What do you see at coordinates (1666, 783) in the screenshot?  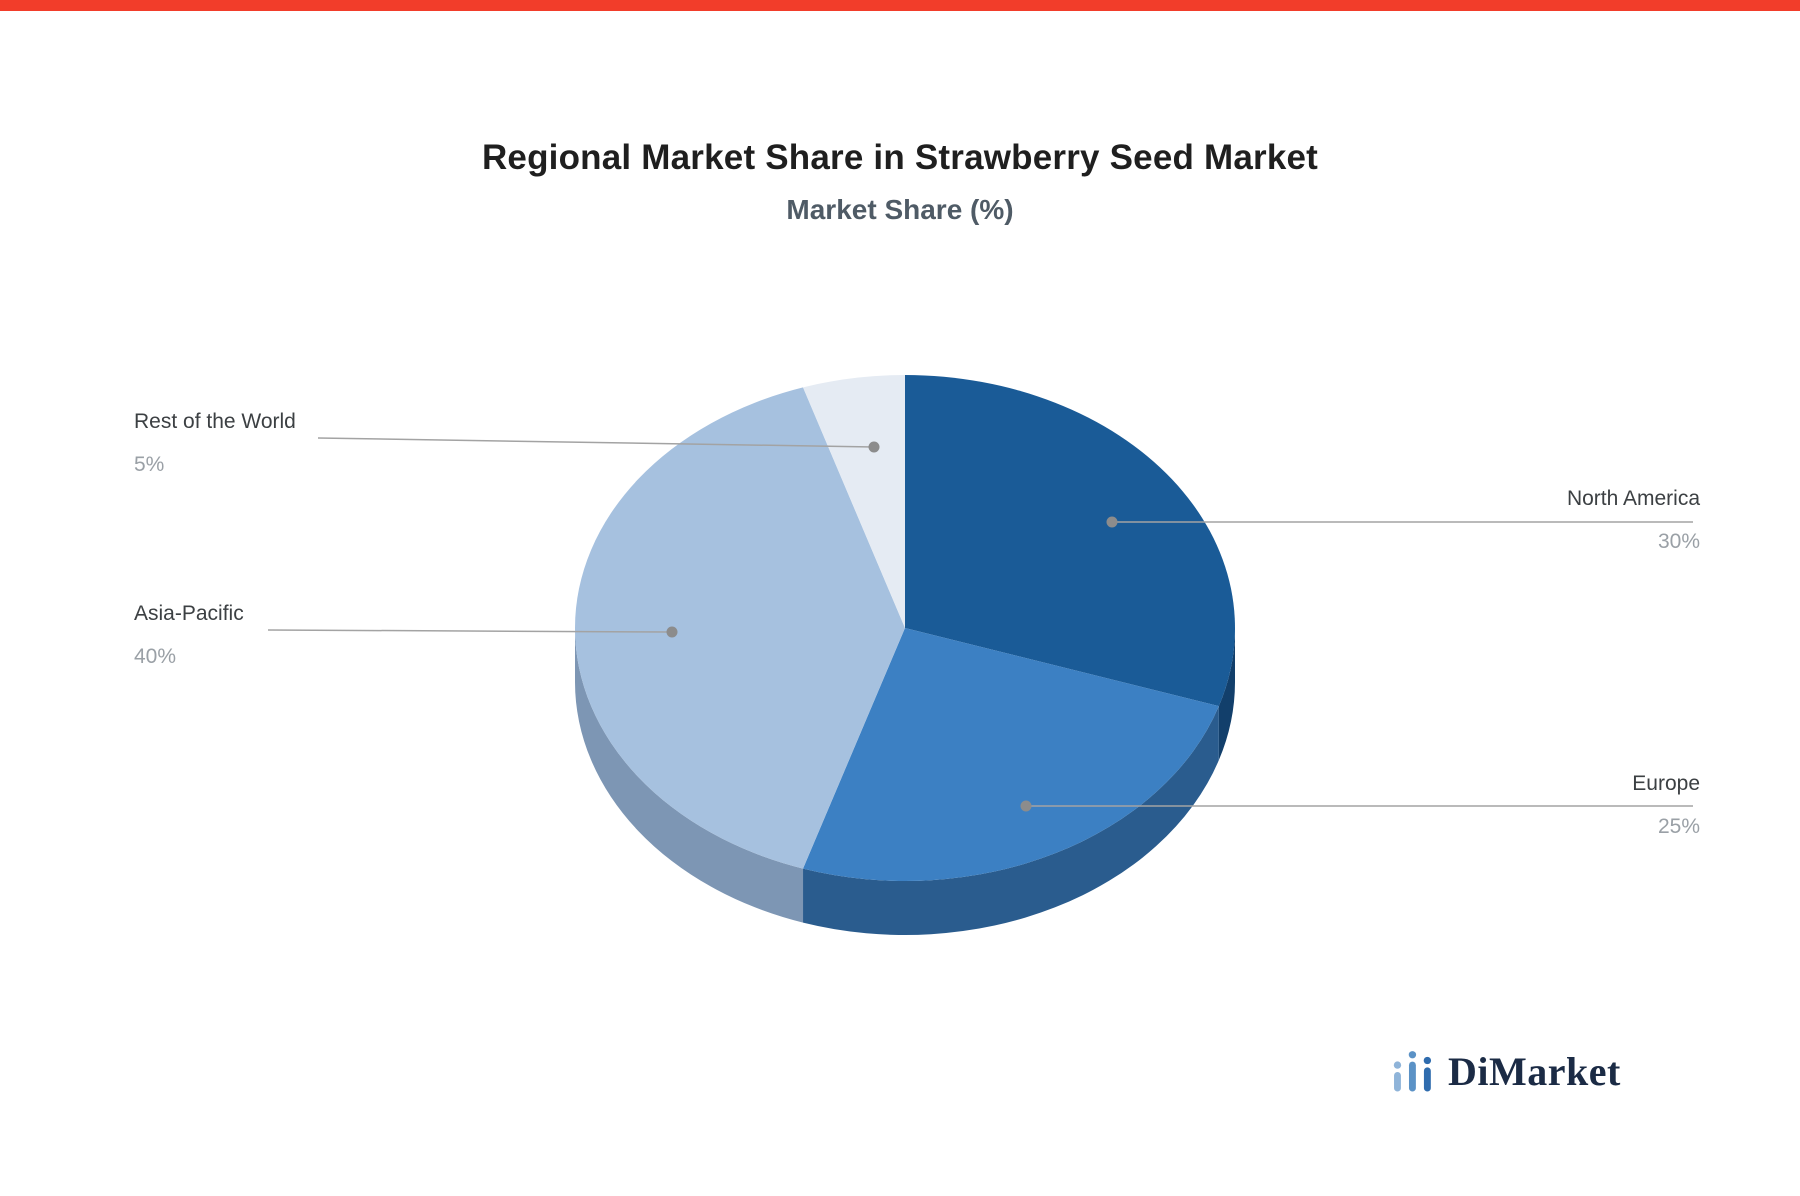 I see `slice-label-text: Europe` at bounding box center [1666, 783].